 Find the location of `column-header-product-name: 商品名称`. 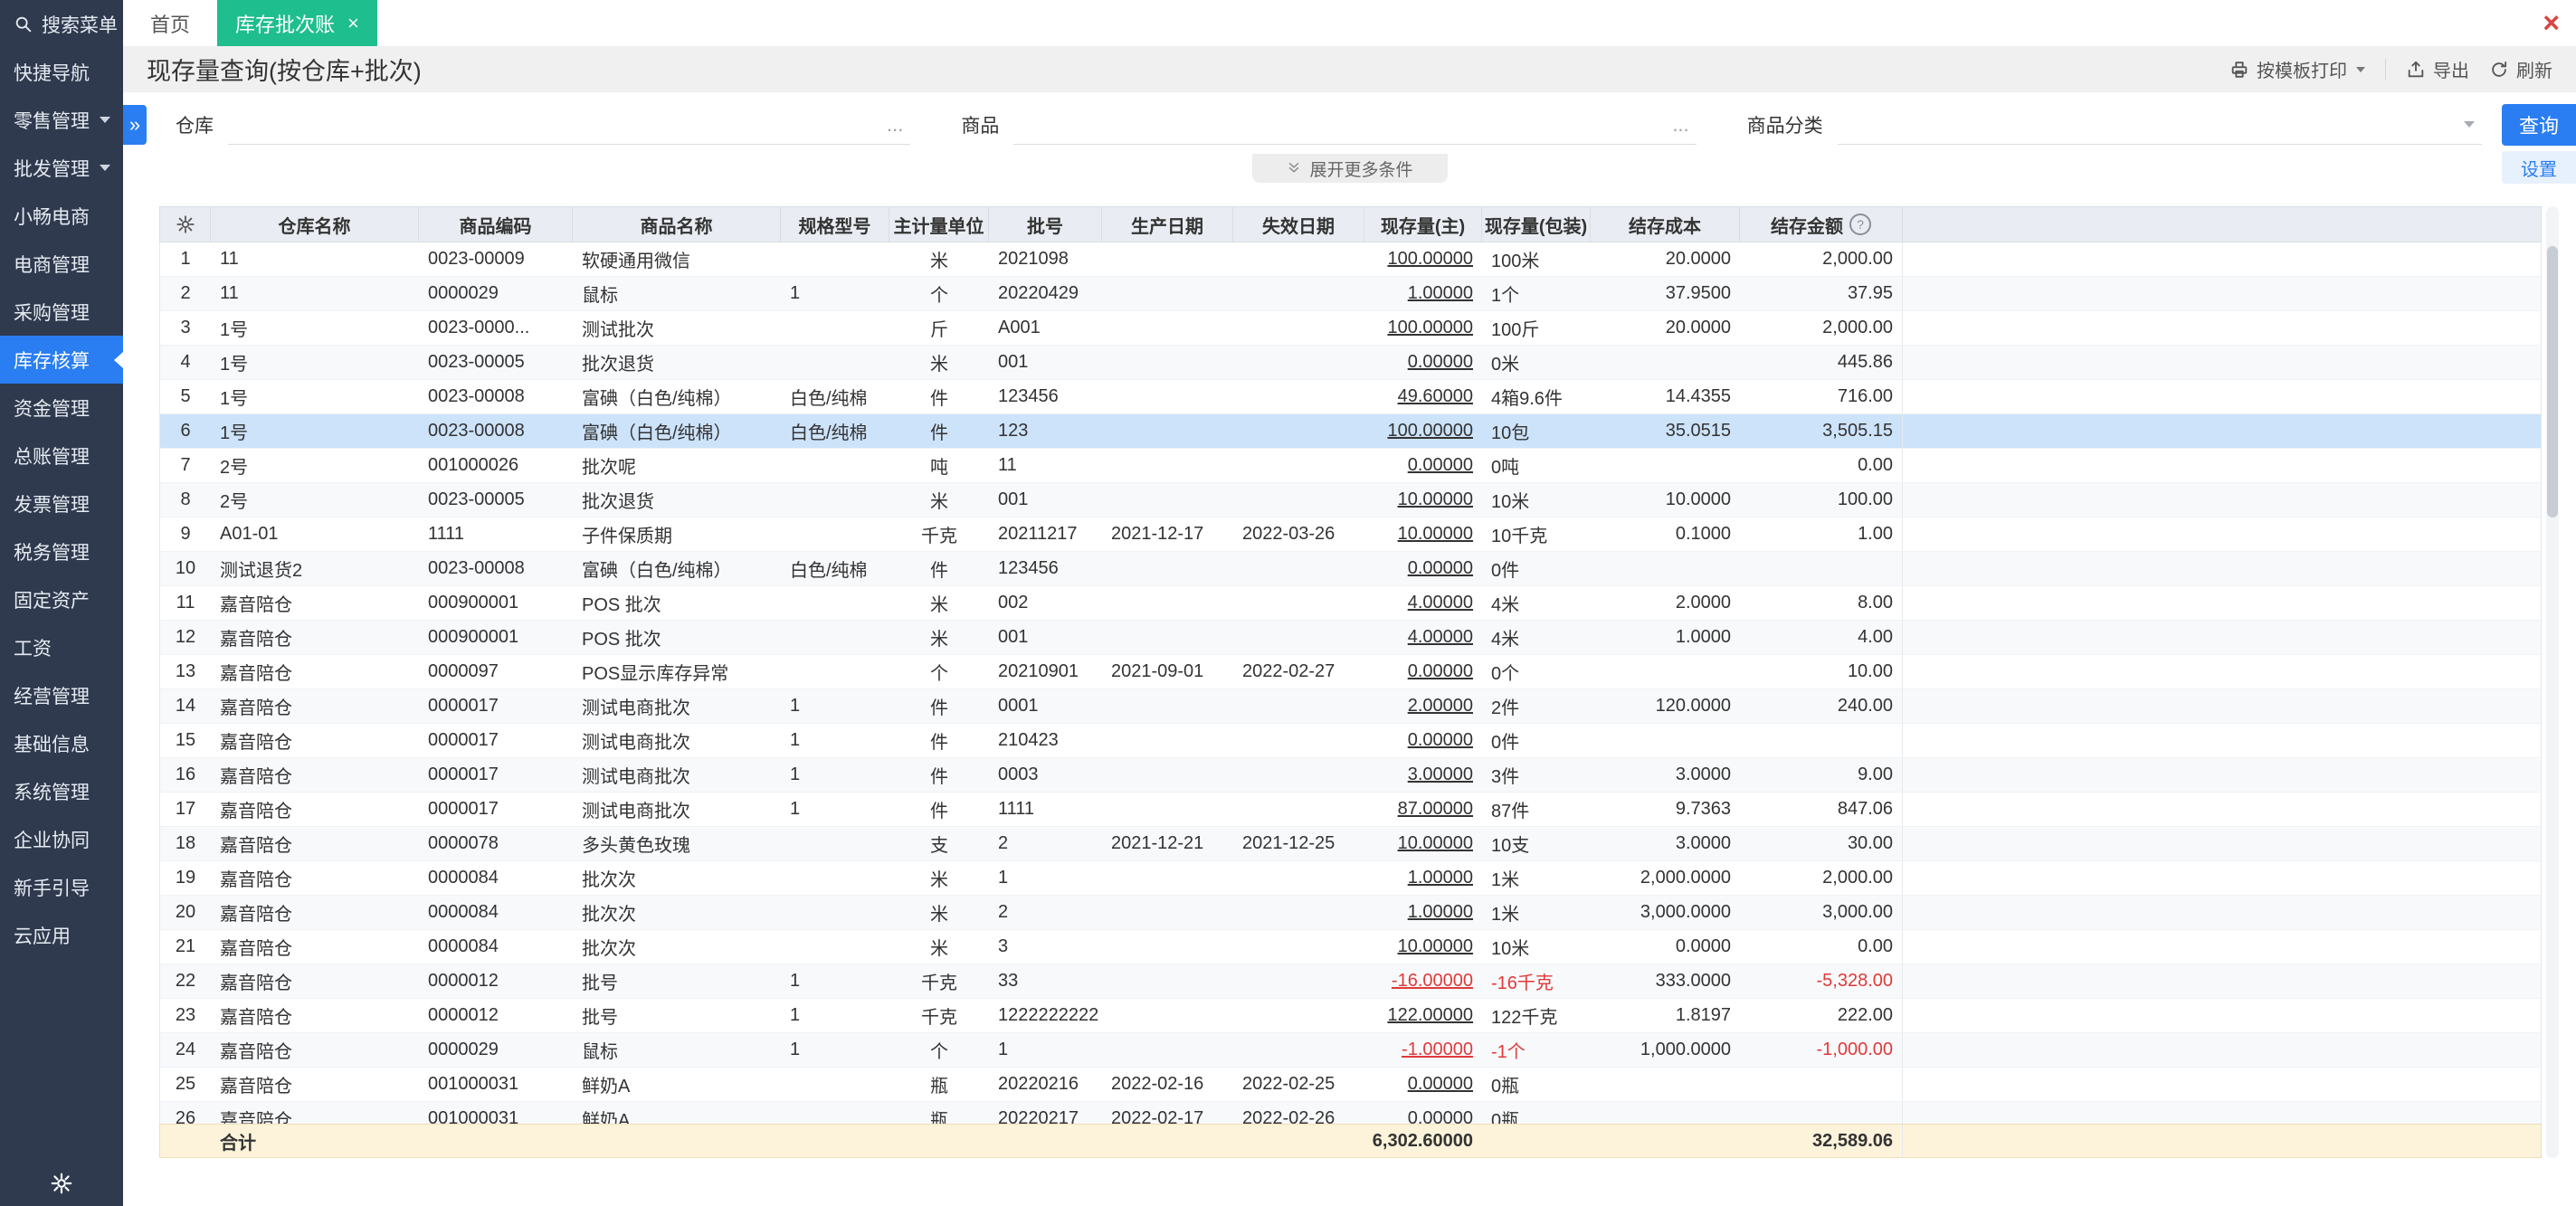

column-header-product-name: 商品名称 is located at coordinates (677, 224).